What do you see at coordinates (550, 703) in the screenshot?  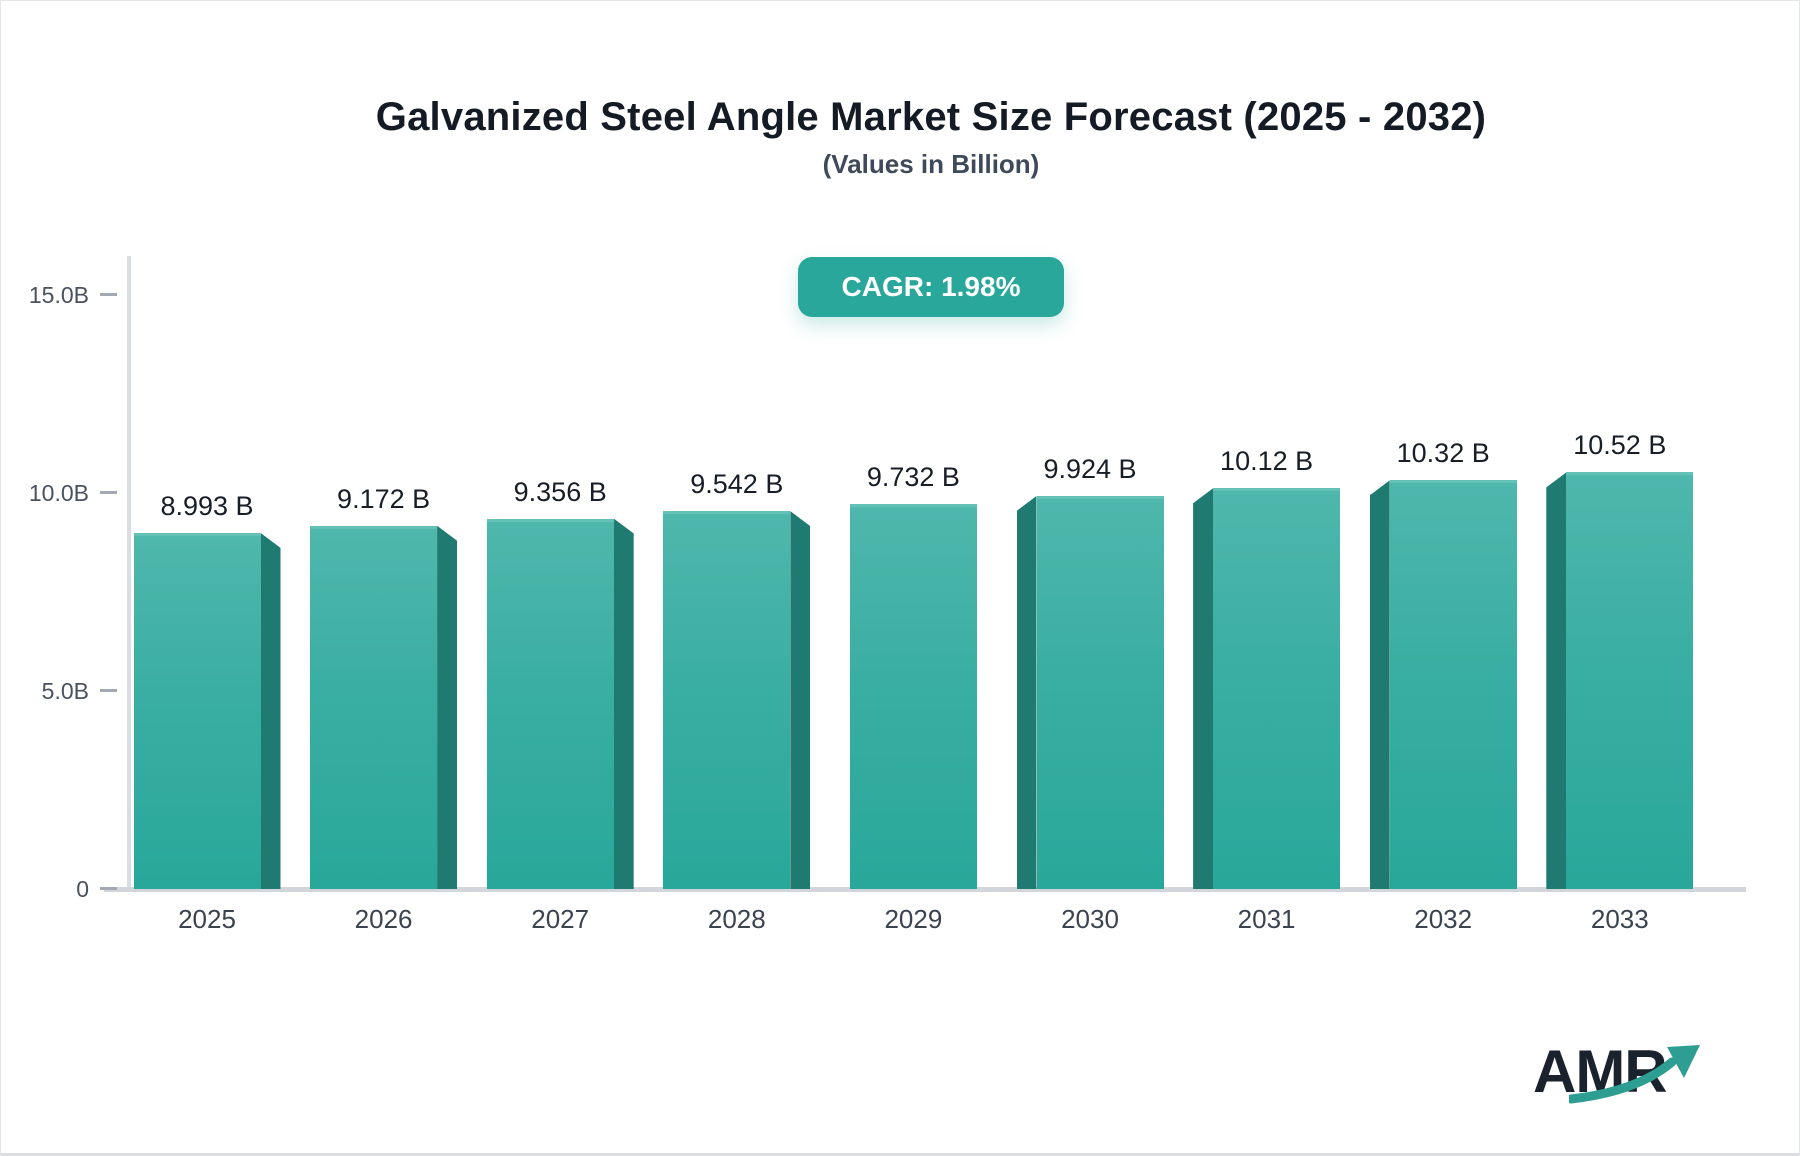 I see `bar-2027` at bounding box center [550, 703].